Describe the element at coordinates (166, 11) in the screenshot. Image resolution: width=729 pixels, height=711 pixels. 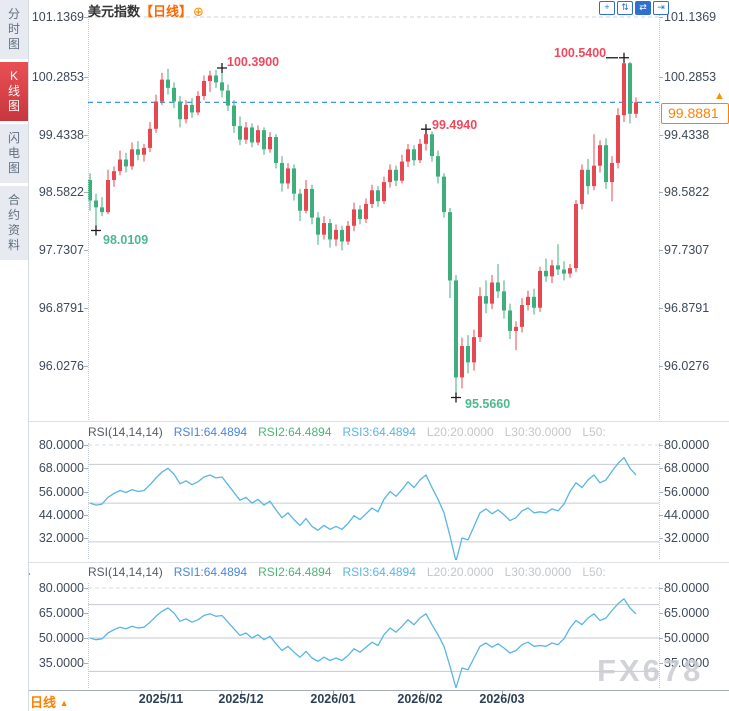
I see `period-badge: 【日线】` at that location.